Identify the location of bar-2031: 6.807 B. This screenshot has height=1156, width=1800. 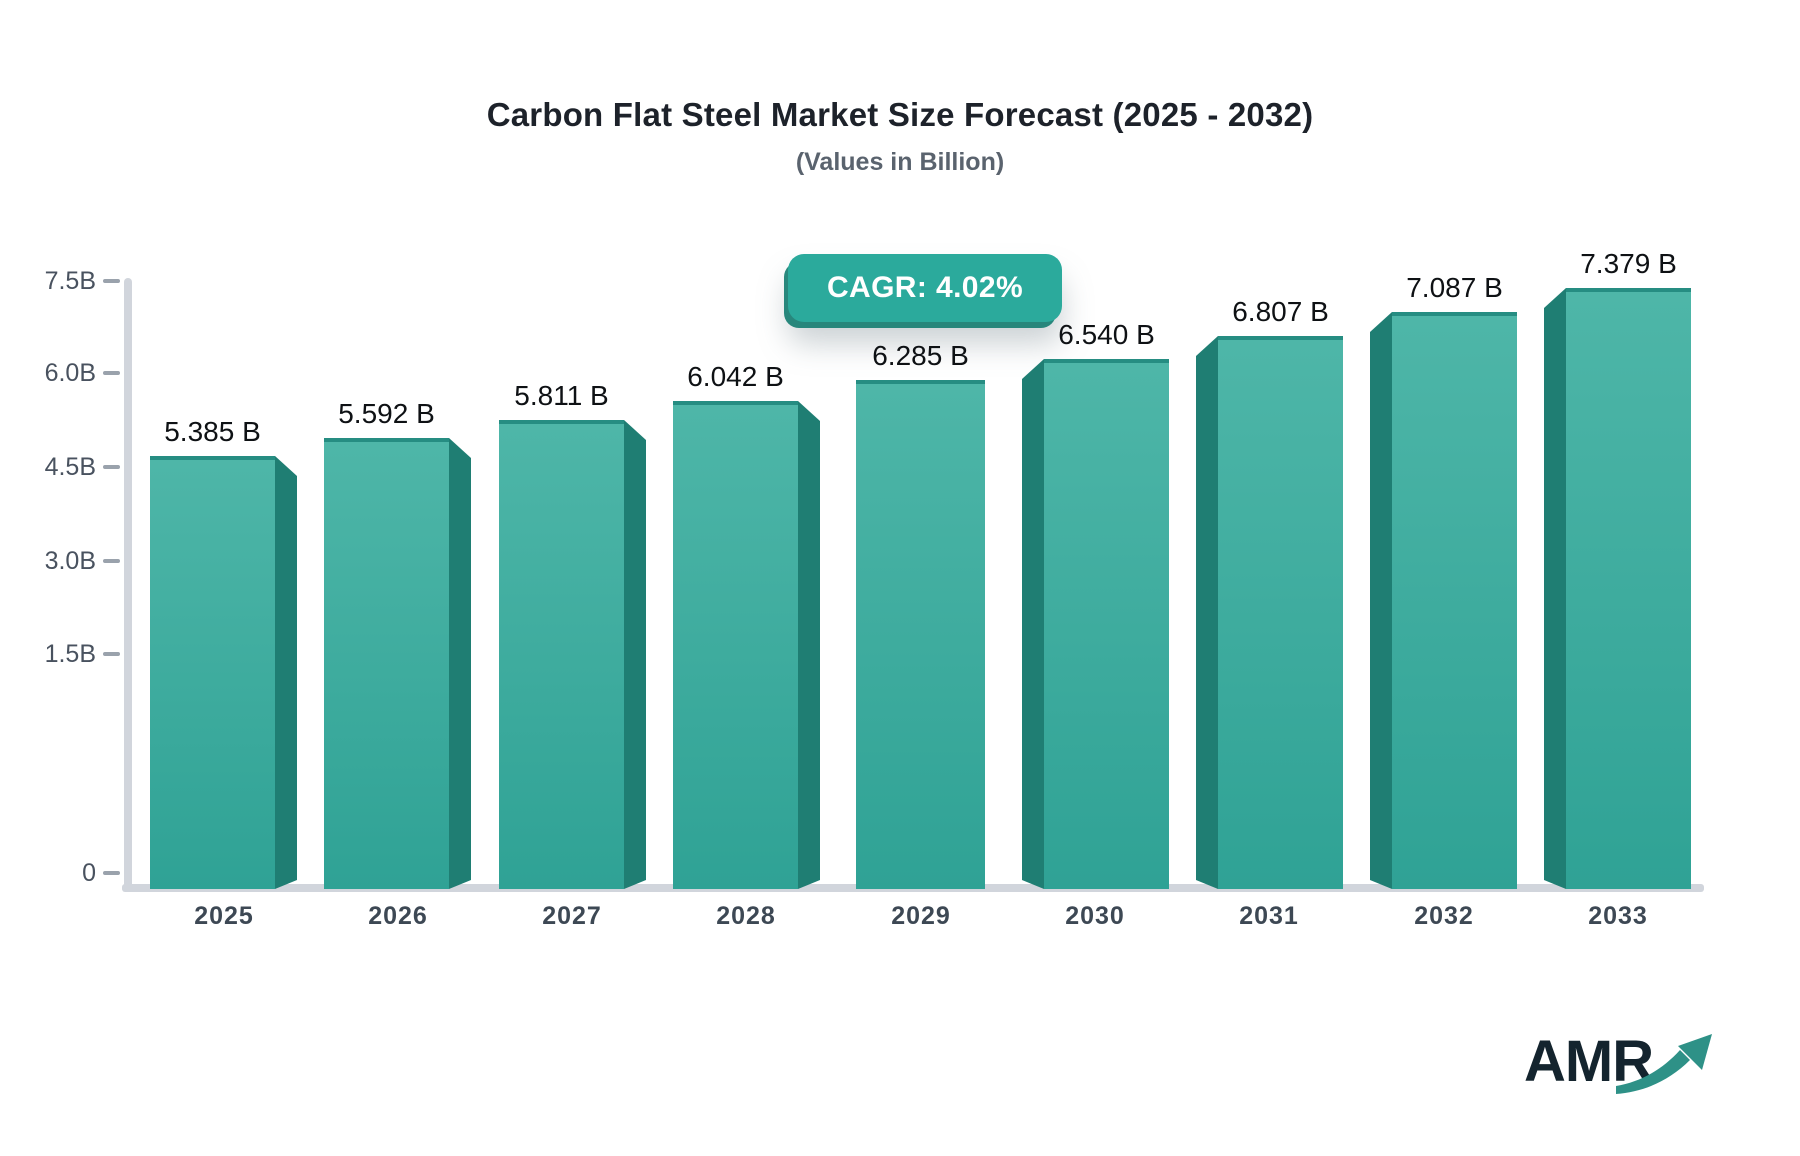
(1269, 592).